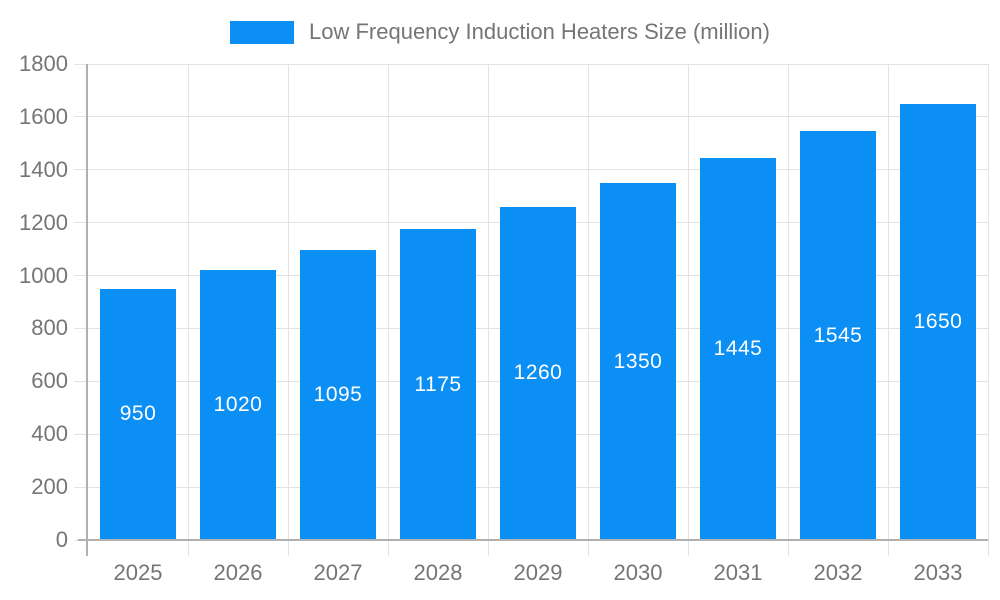  I want to click on bar: 1350, so click(638, 361).